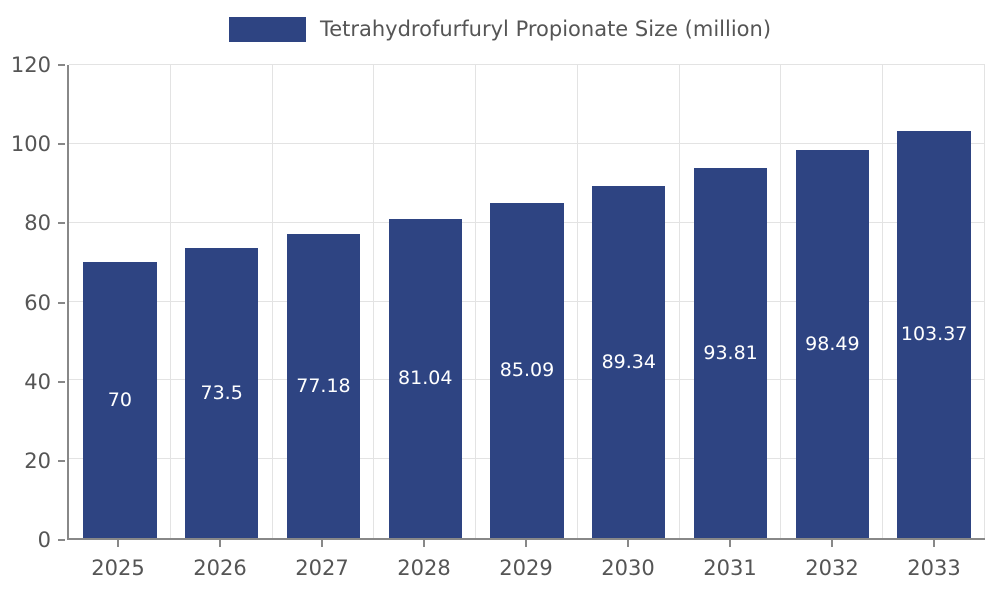 Image resolution: width=1000 pixels, height=600 pixels. Describe the element at coordinates (220, 568) in the screenshot. I see `x-tick-label: 2026` at that location.